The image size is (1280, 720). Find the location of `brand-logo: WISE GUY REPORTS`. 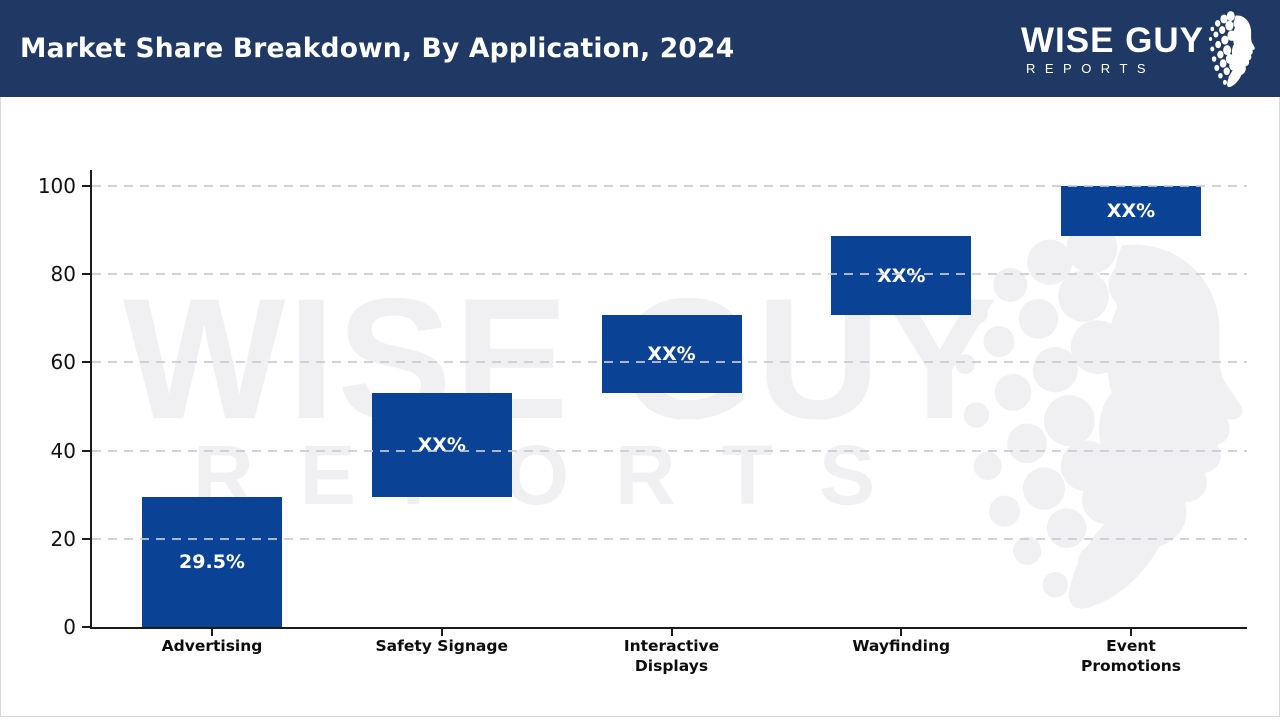

brand-logo: WISE GUY REPORTS is located at coordinates (1140, 49).